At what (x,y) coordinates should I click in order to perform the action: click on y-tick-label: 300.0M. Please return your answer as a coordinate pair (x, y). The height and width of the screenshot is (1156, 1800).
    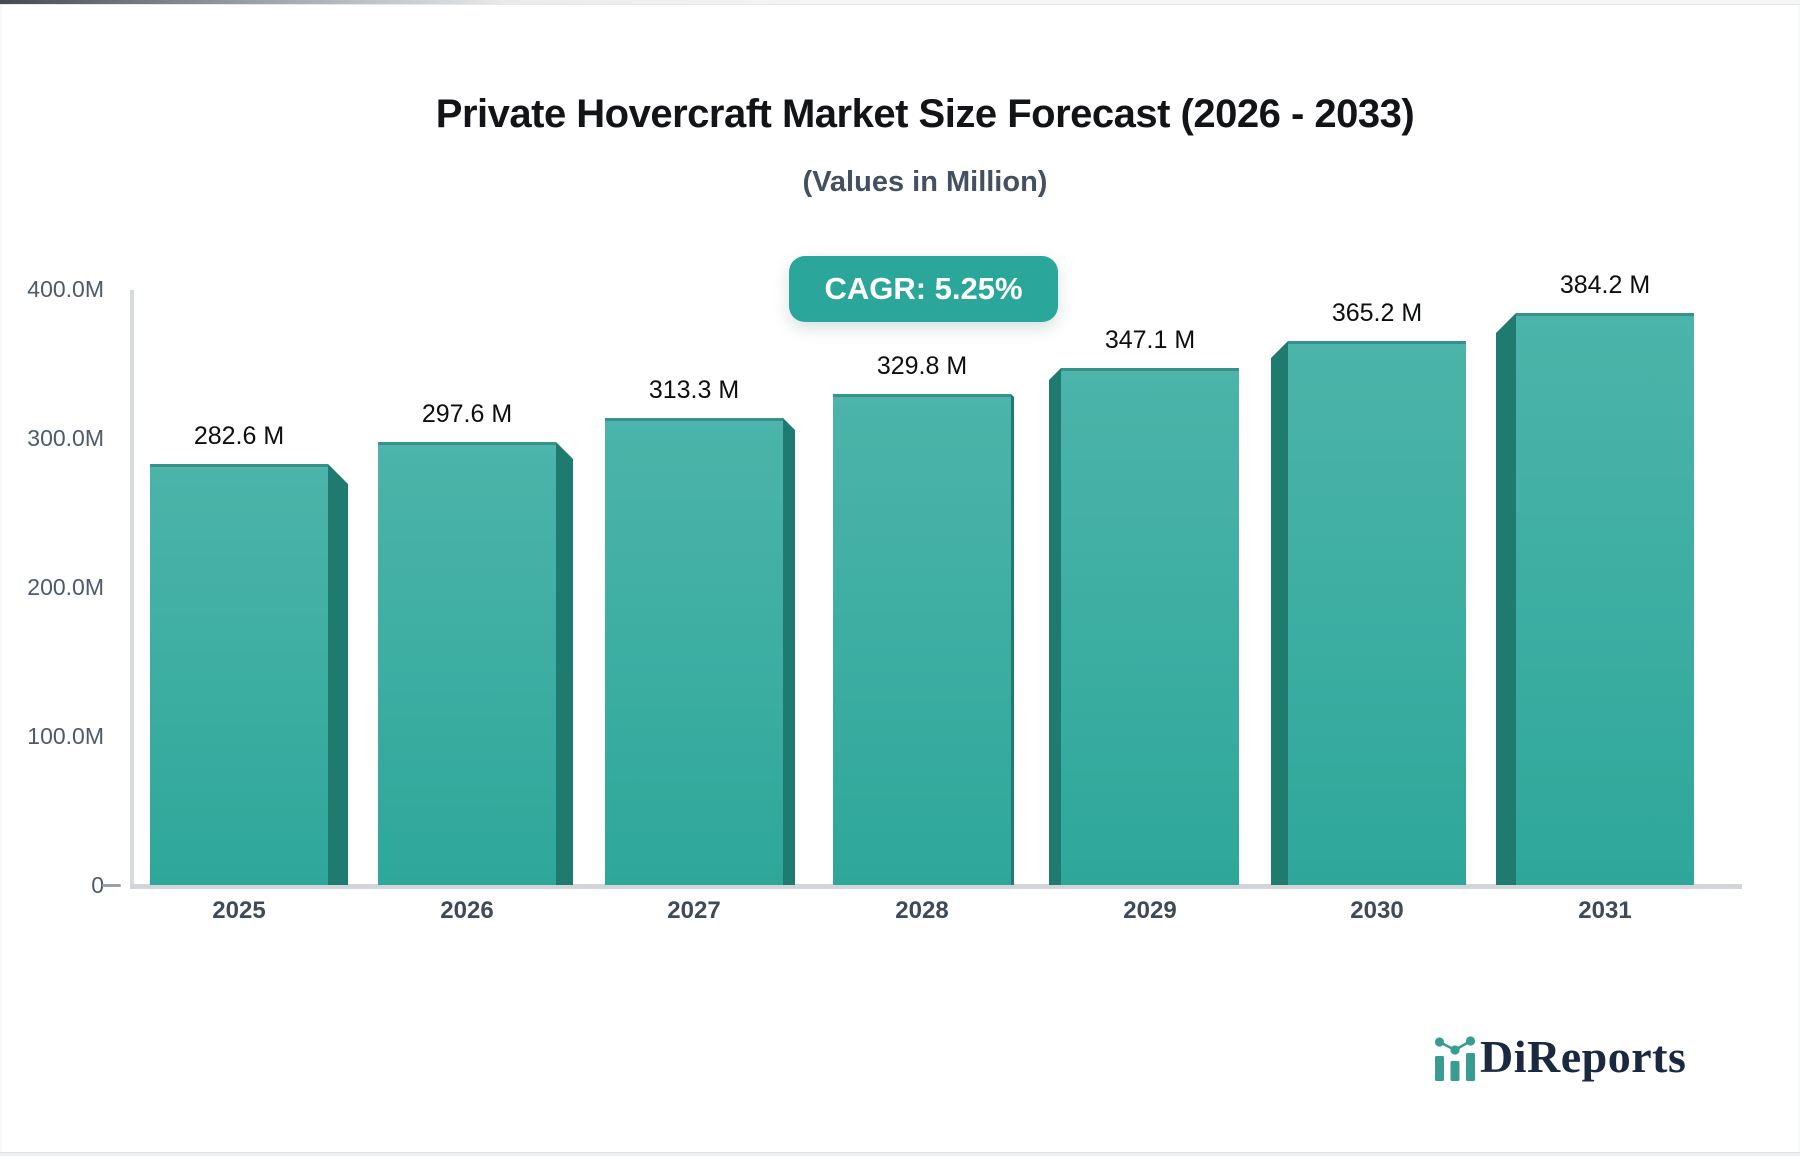
    Looking at the image, I should click on (65, 438).